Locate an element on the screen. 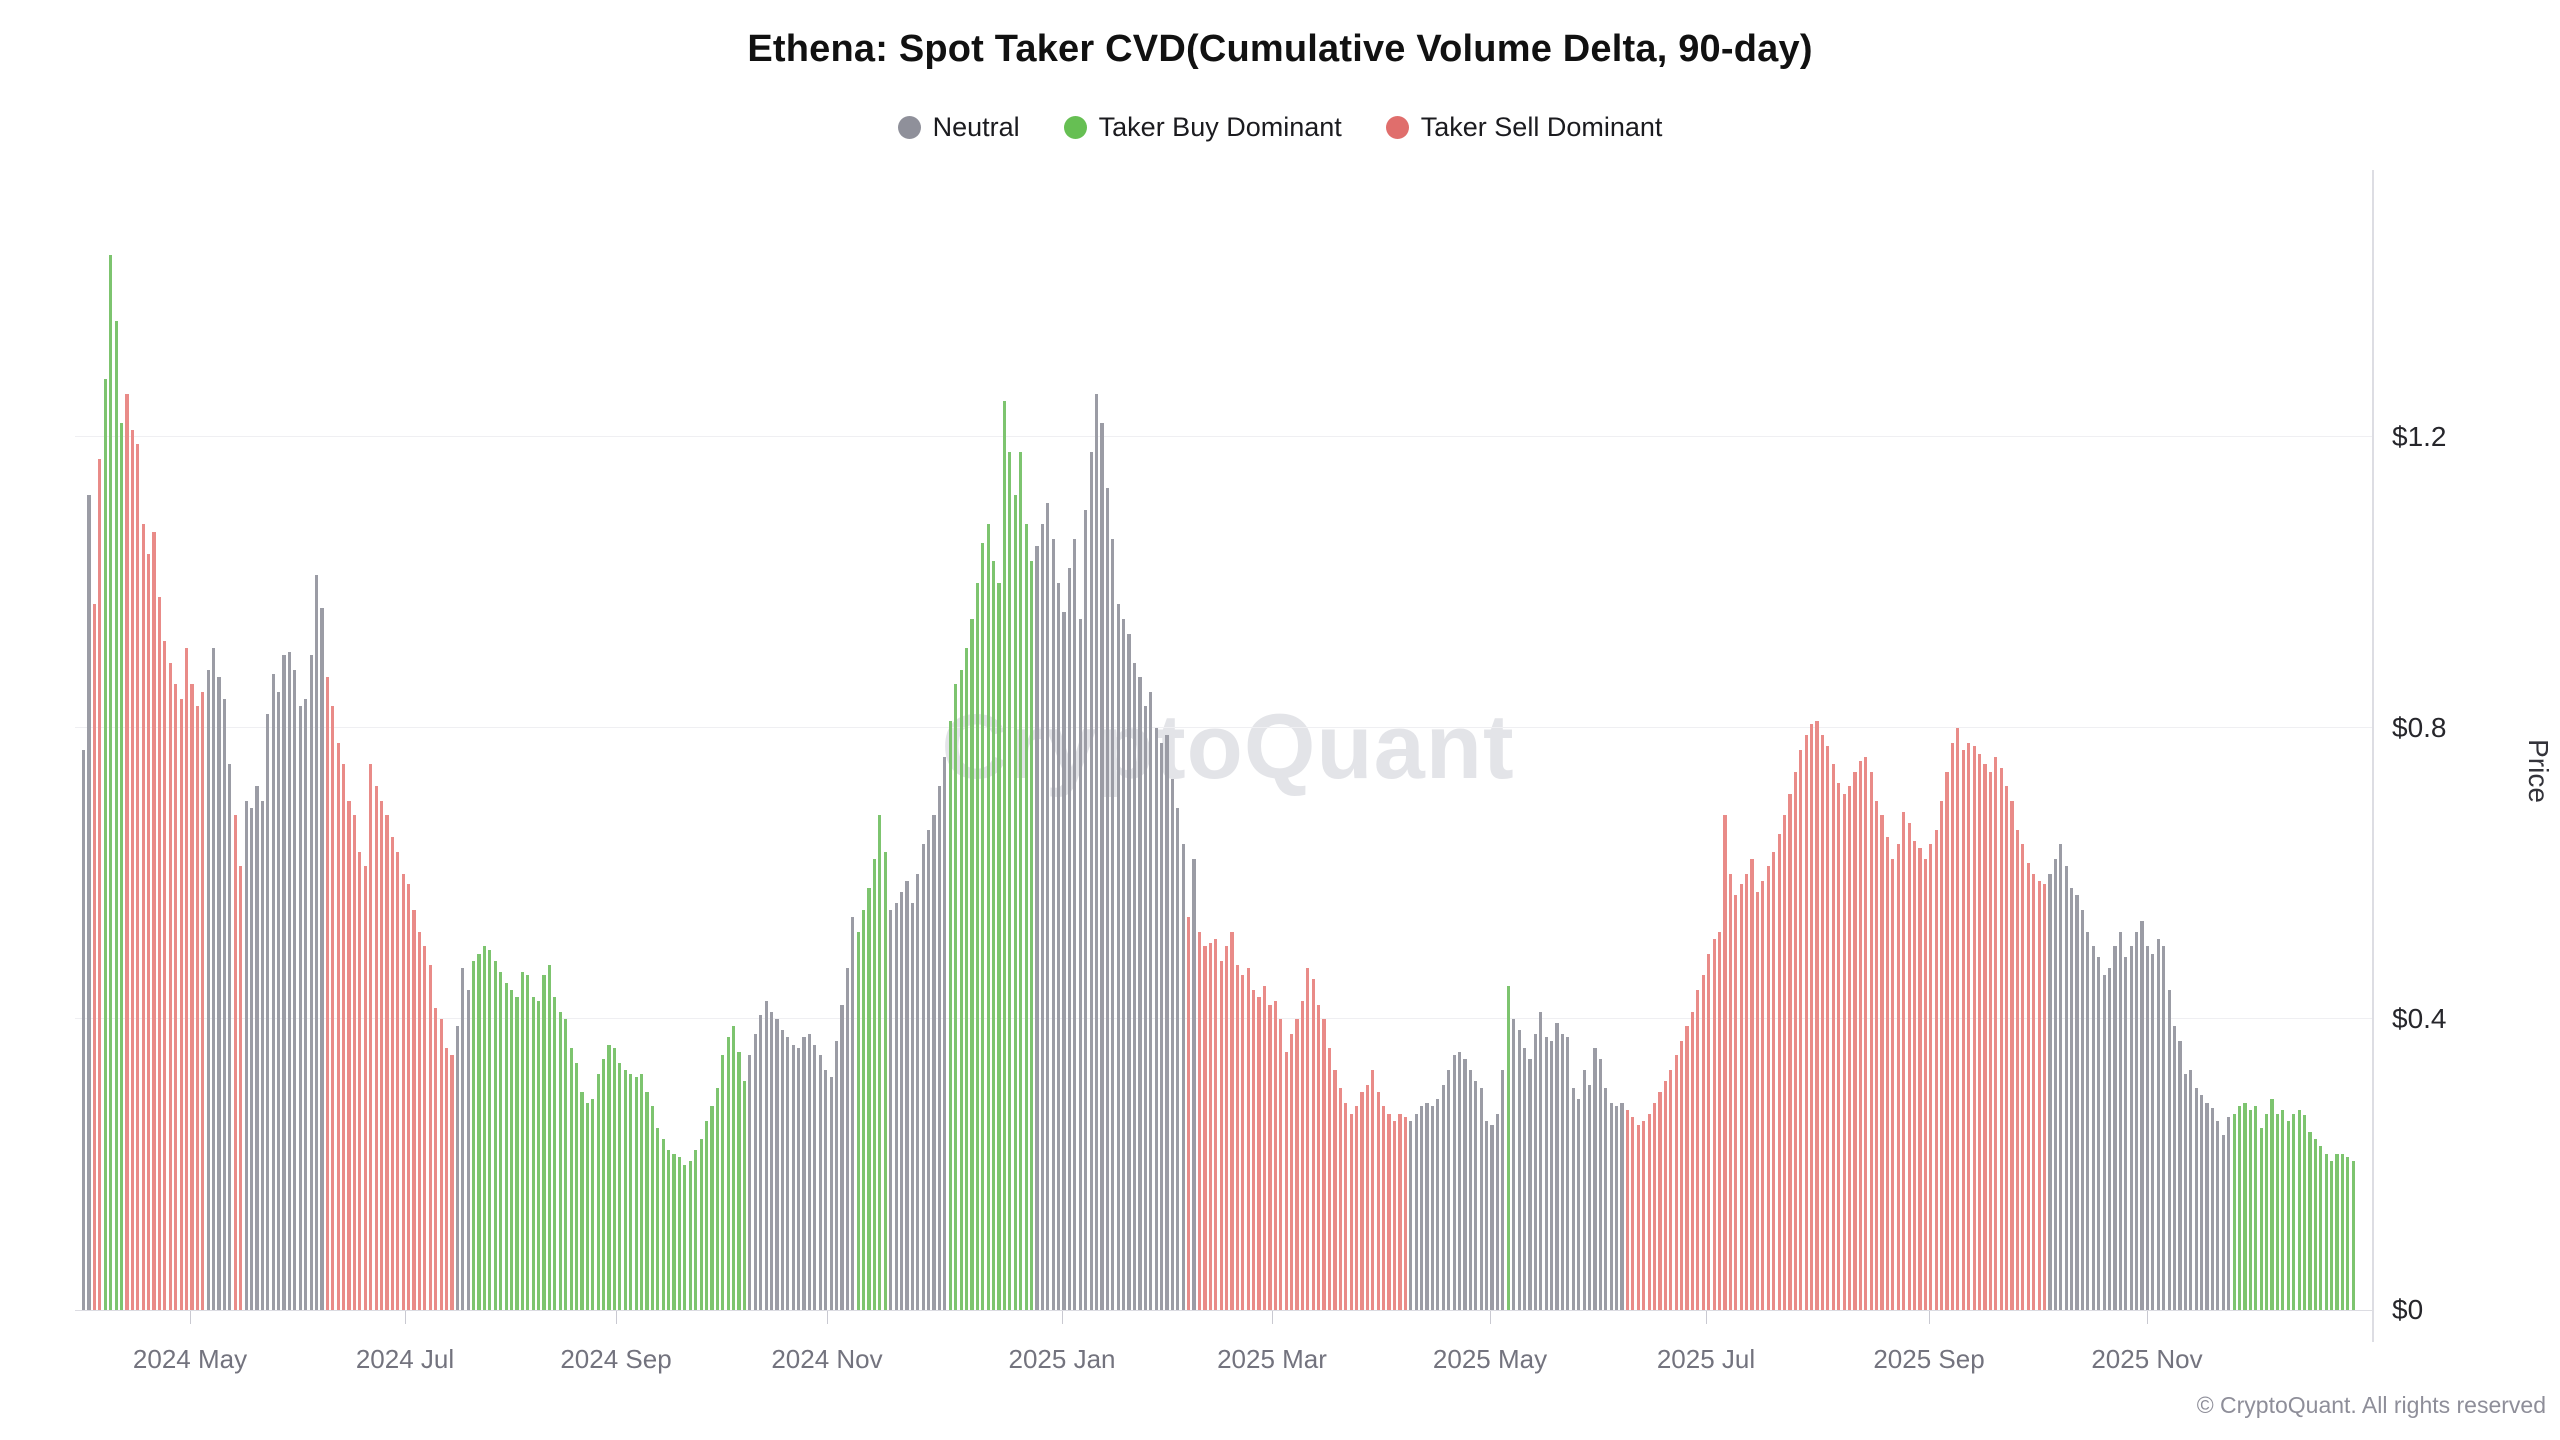 The image size is (2560, 1440). legend-item-taker-buy: Taker Buy Dominant is located at coordinates (1202, 127).